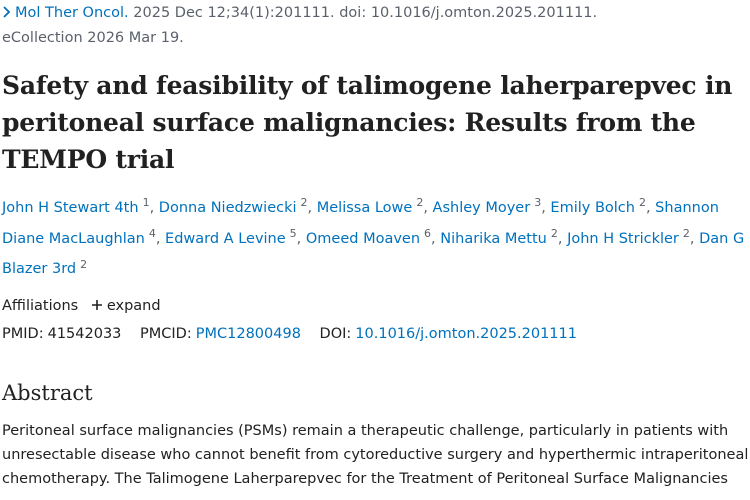 The height and width of the screenshot is (500, 750). I want to click on pmid-label: PMID:, so click(23, 334).